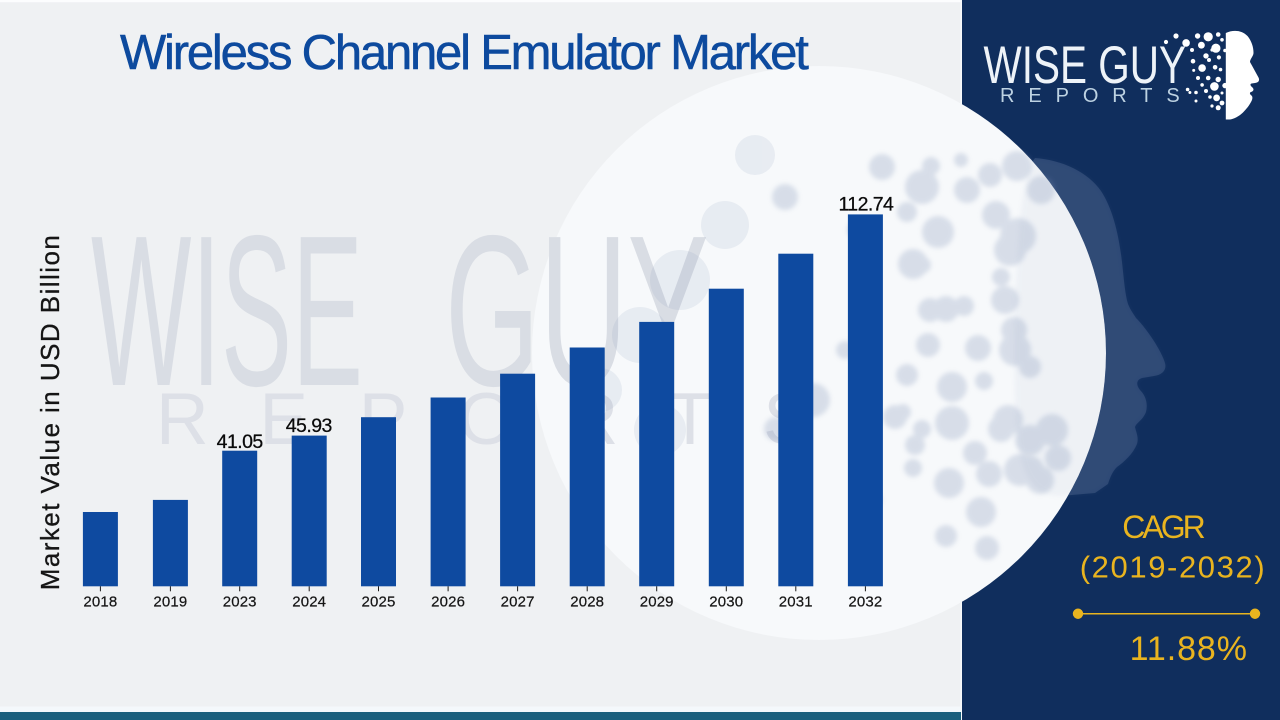 The height and width of the screenshot is (720, 1280). I want to click on svg-text:Wireless Channel Emulator Mark: Wireless Channel Emulator Market, so click(464, 53).